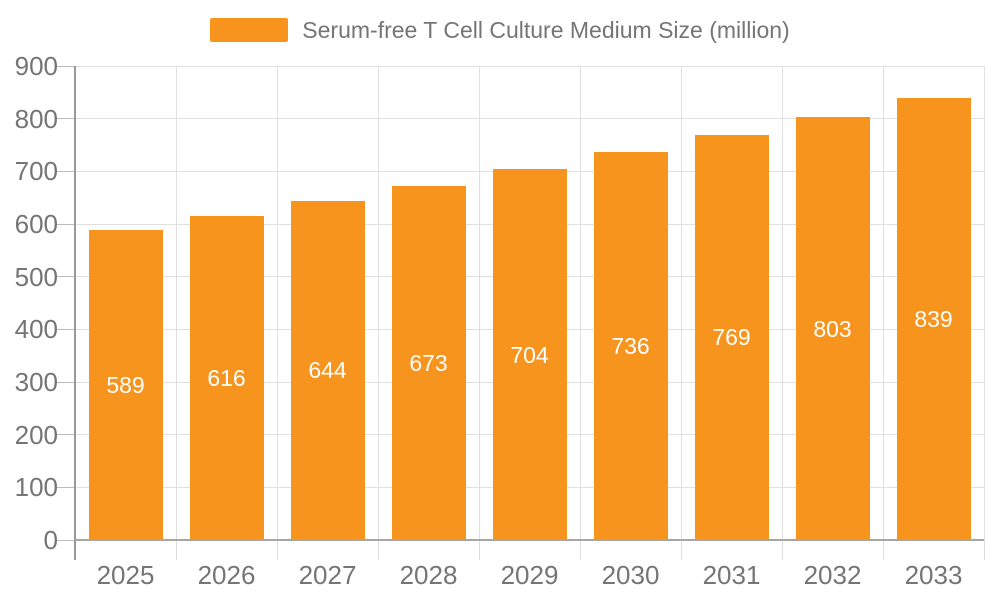 This screenshot has width=1000, height=600. What do you see at coordinates (226, 575) in the screenshot?
I see `x-axis-label: 2026` at bounding box center [226, 575].